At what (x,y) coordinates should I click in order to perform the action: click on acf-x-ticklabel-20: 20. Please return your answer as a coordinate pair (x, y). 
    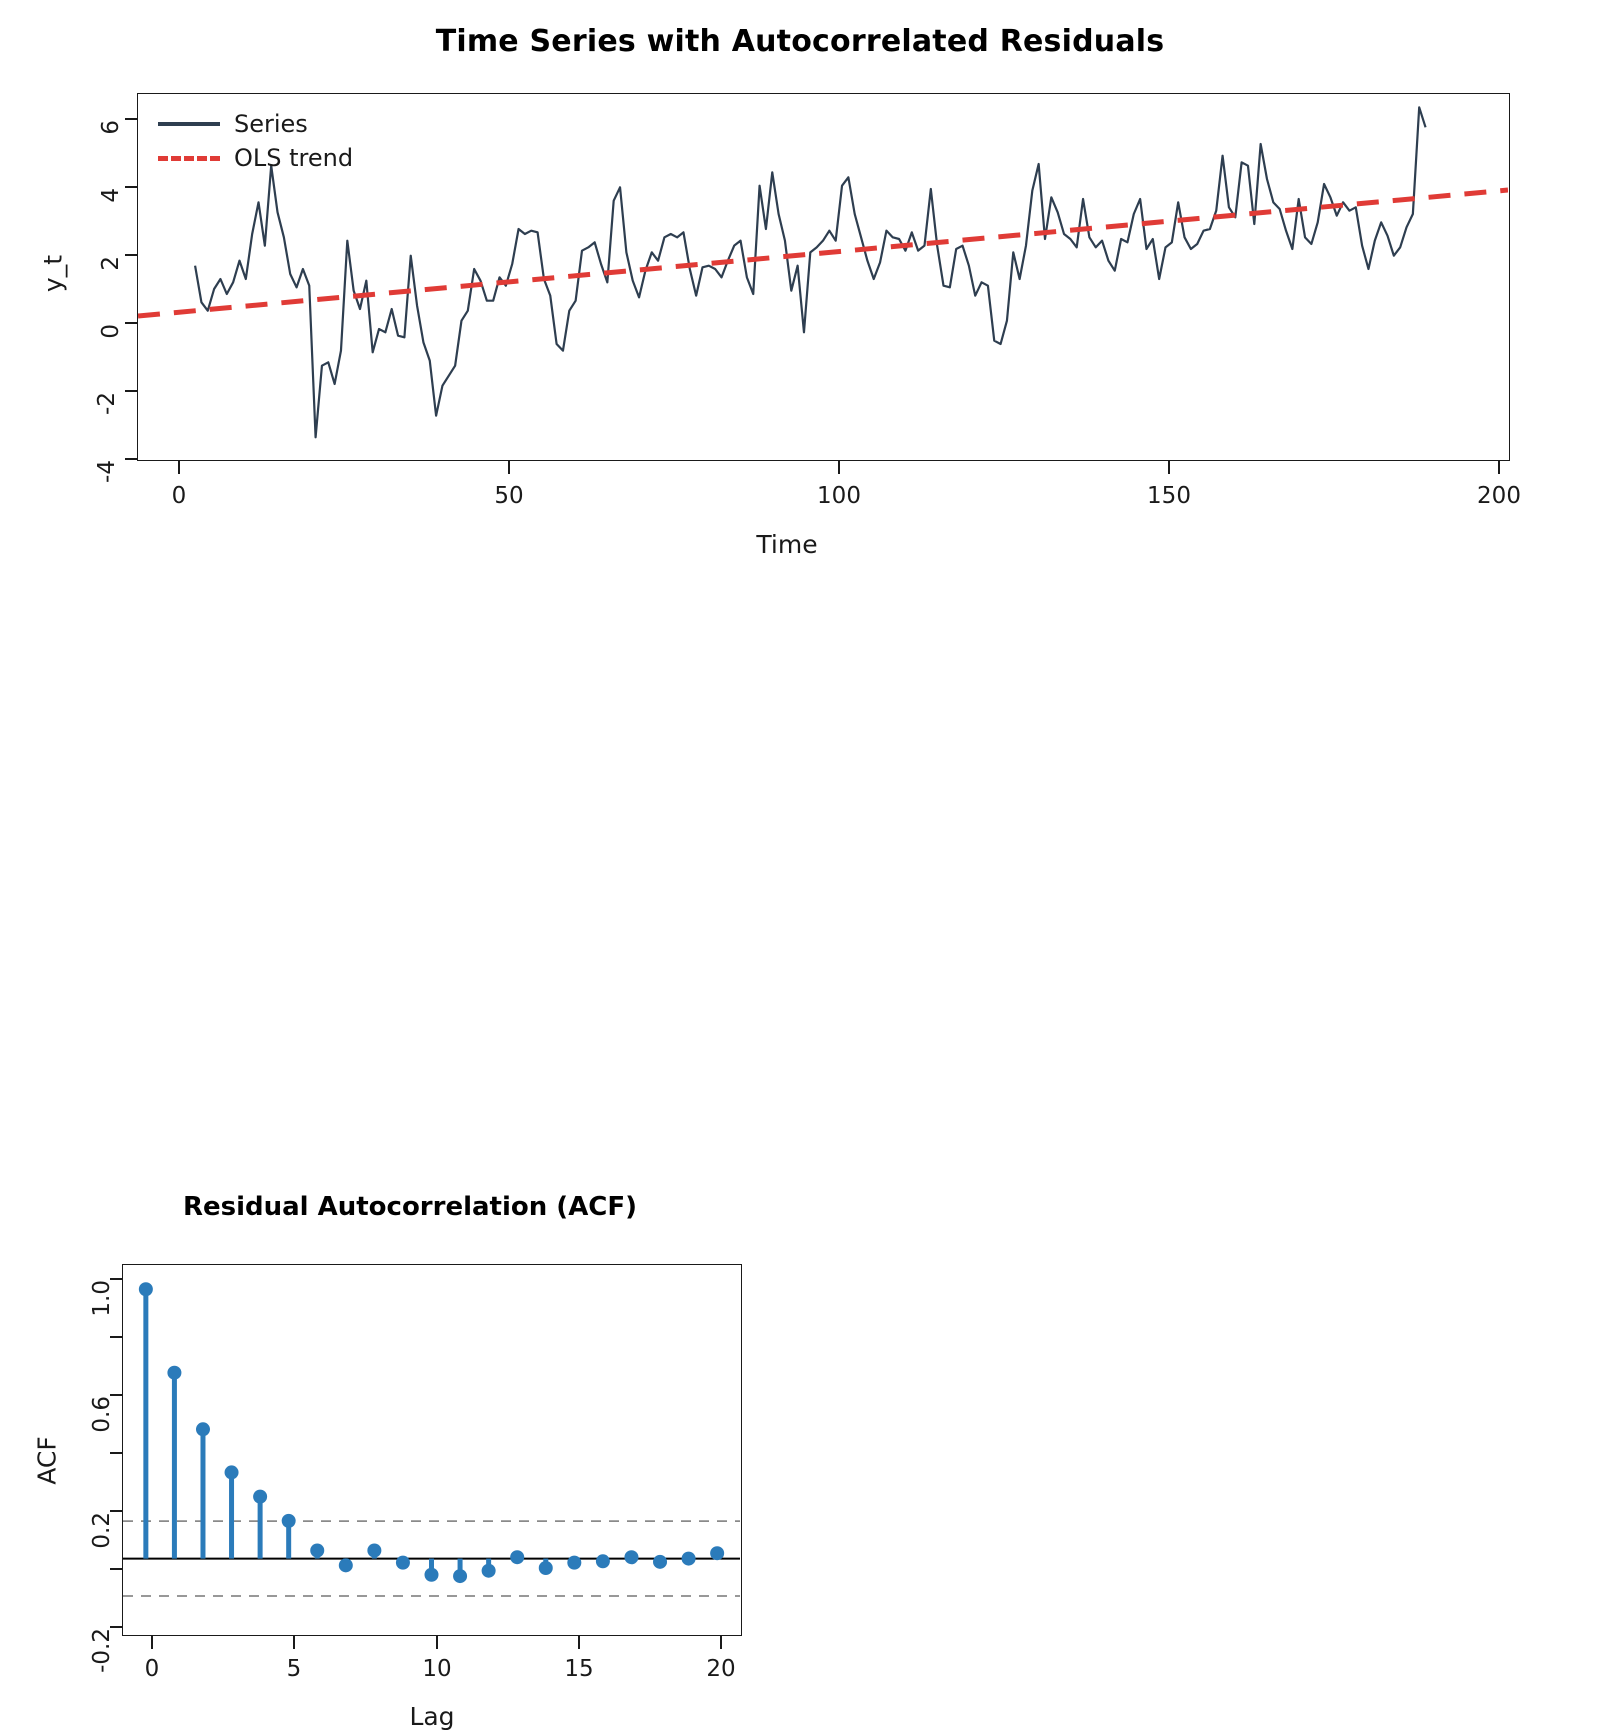
    Looking at the image, I should click on (721, 1669).